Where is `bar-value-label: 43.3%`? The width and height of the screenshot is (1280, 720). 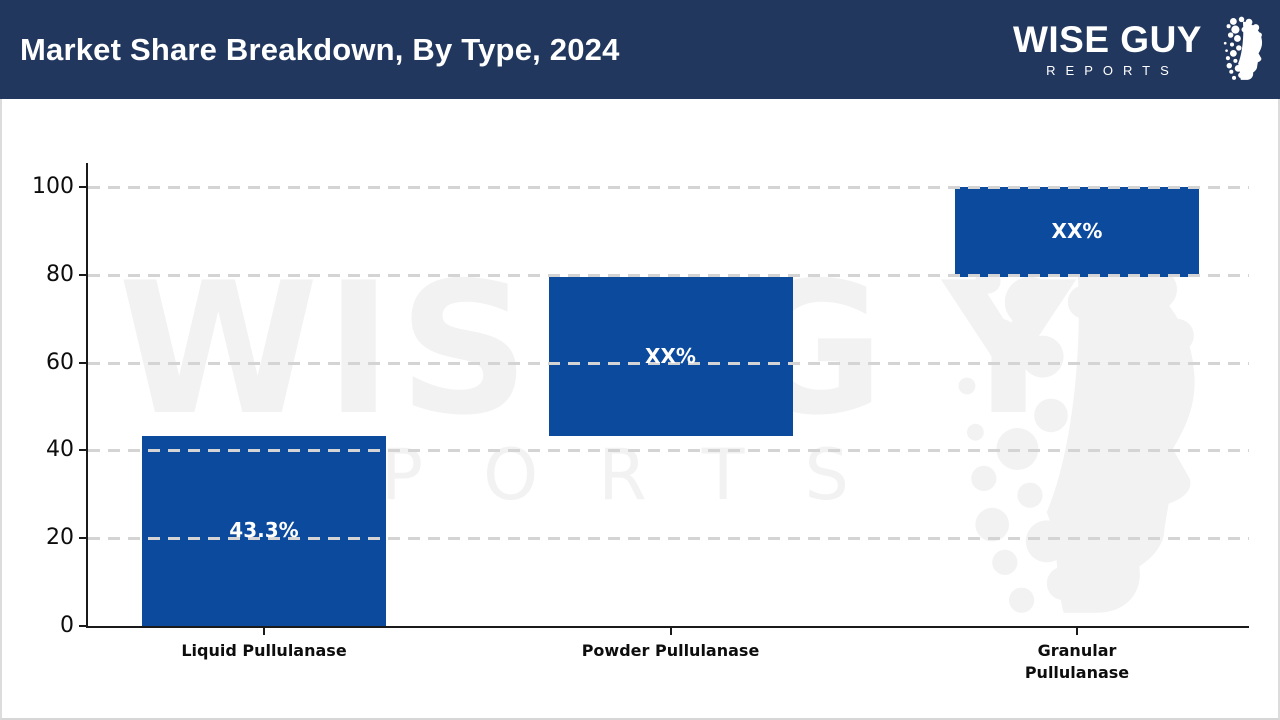
bar-value-label: 43.3% is located at coordinates (264, 529).